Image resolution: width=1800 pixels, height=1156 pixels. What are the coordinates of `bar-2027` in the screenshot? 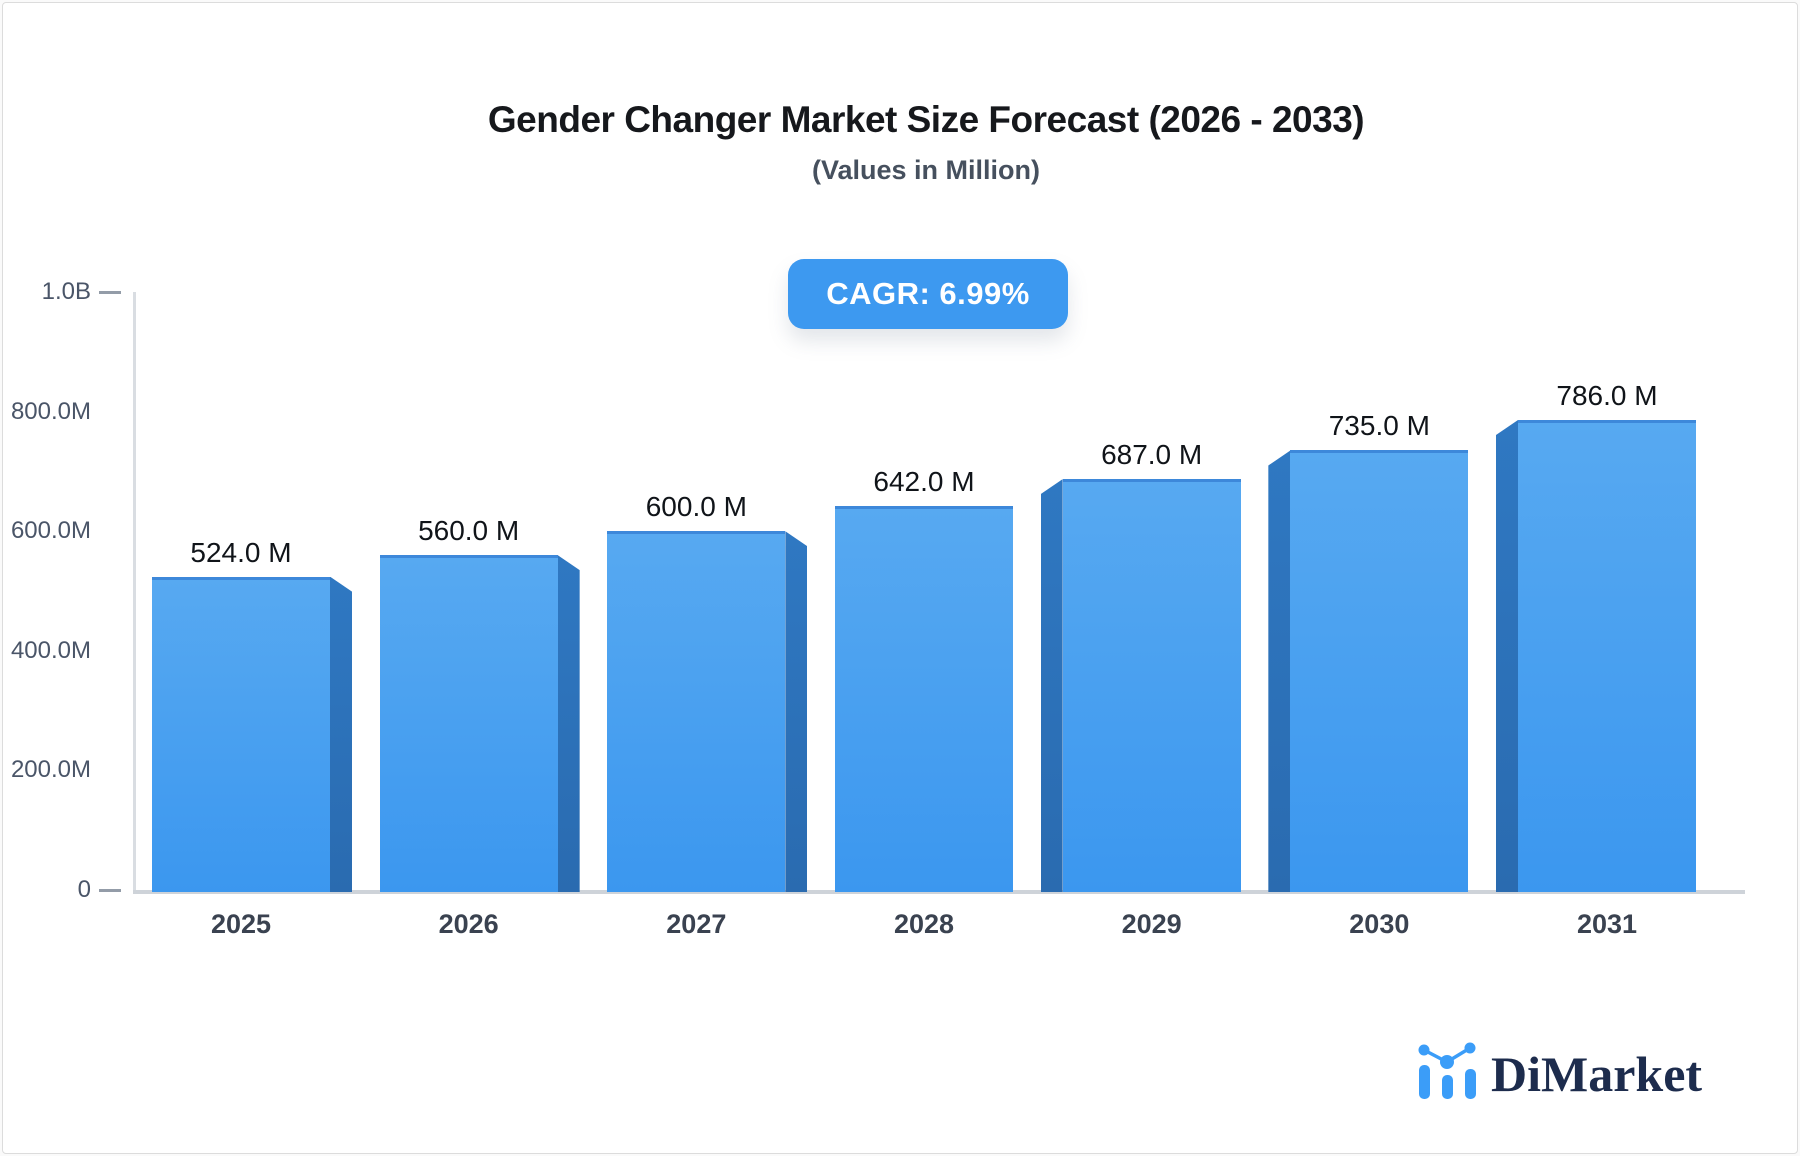 It's located at (696, 711).